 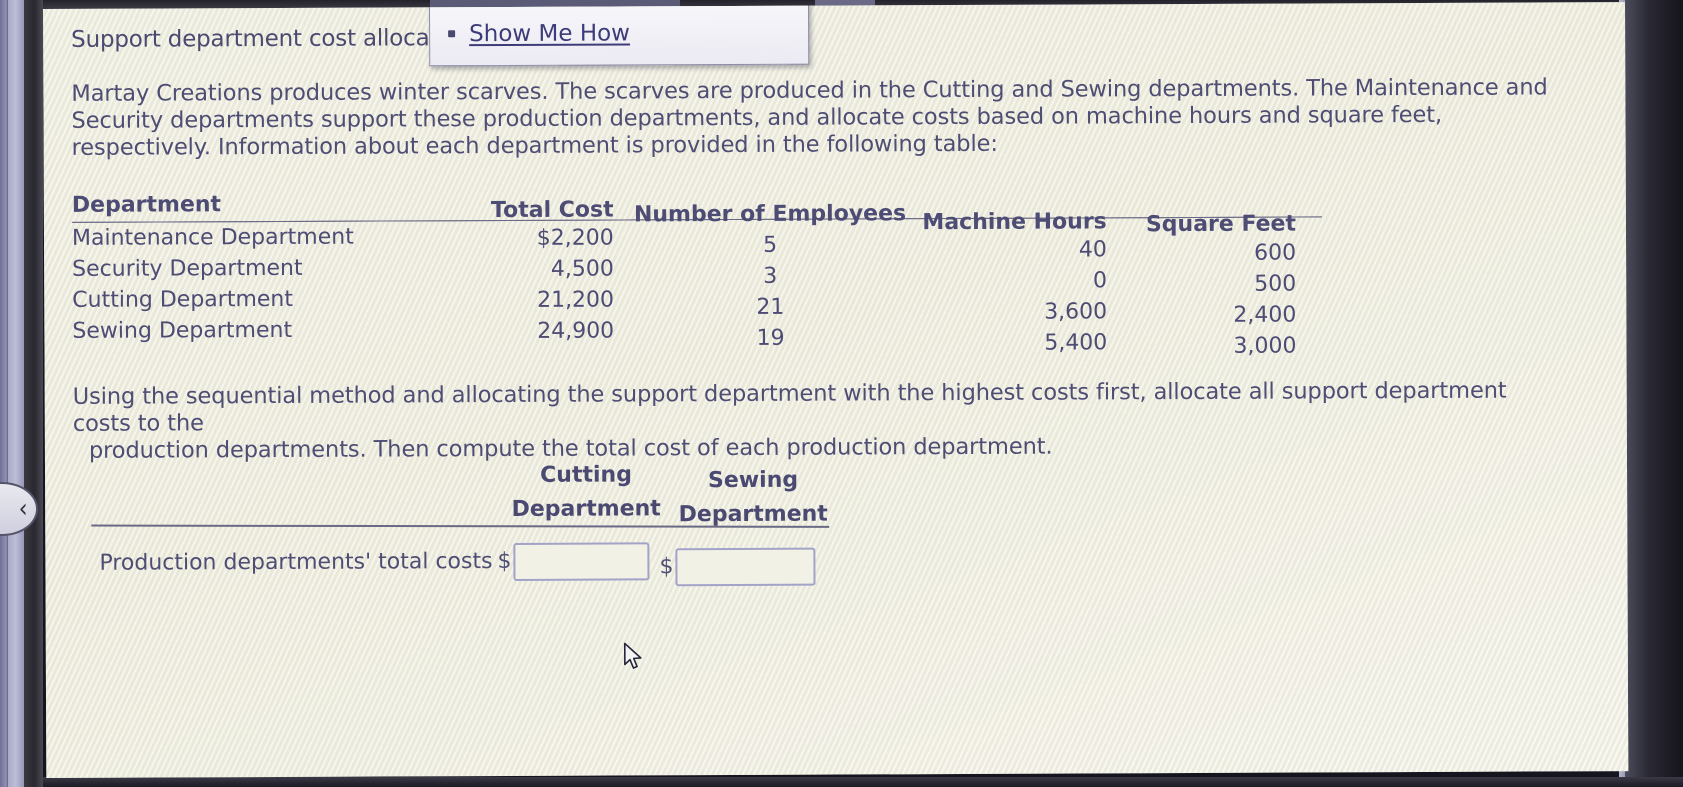 What do you see at coordinates (770, 338) in the screenshot?
I see `cell-employees: 19` at bounding box center [770, 338].